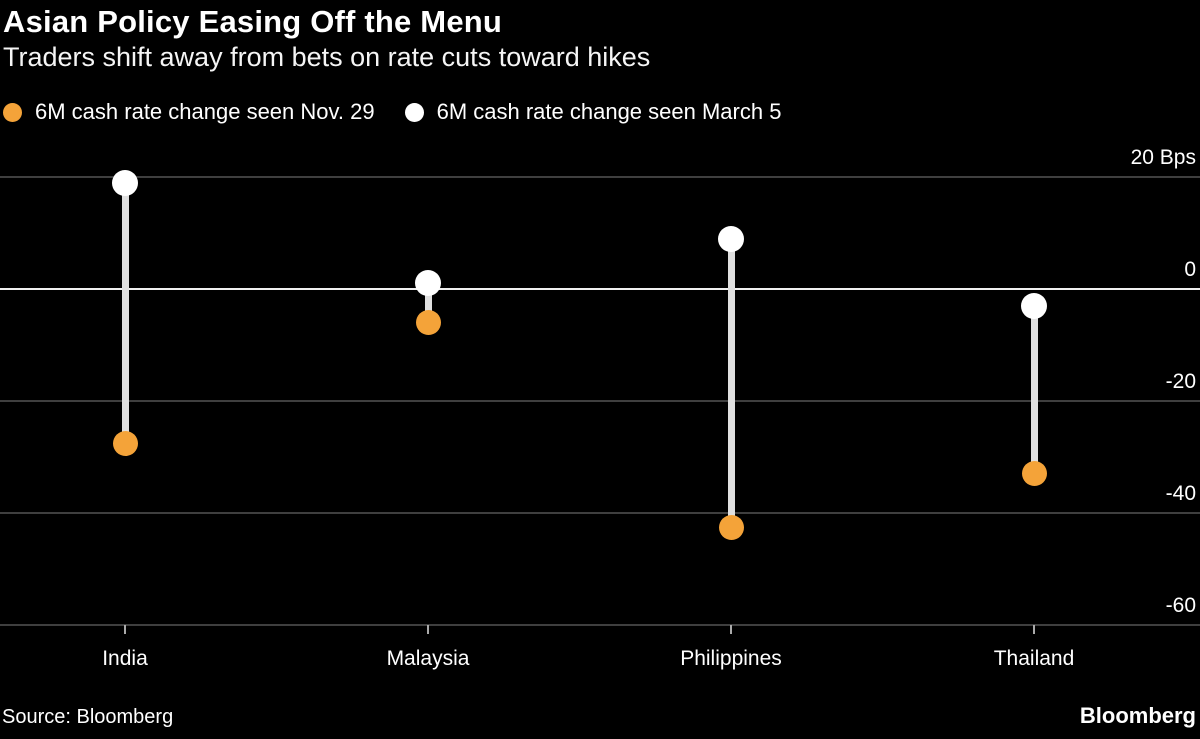  Describe the element at coordinates (205, 111) in the screenshot. I see `legend-label-nov29: 6M cash rate change seen Nov. 29` at that location.